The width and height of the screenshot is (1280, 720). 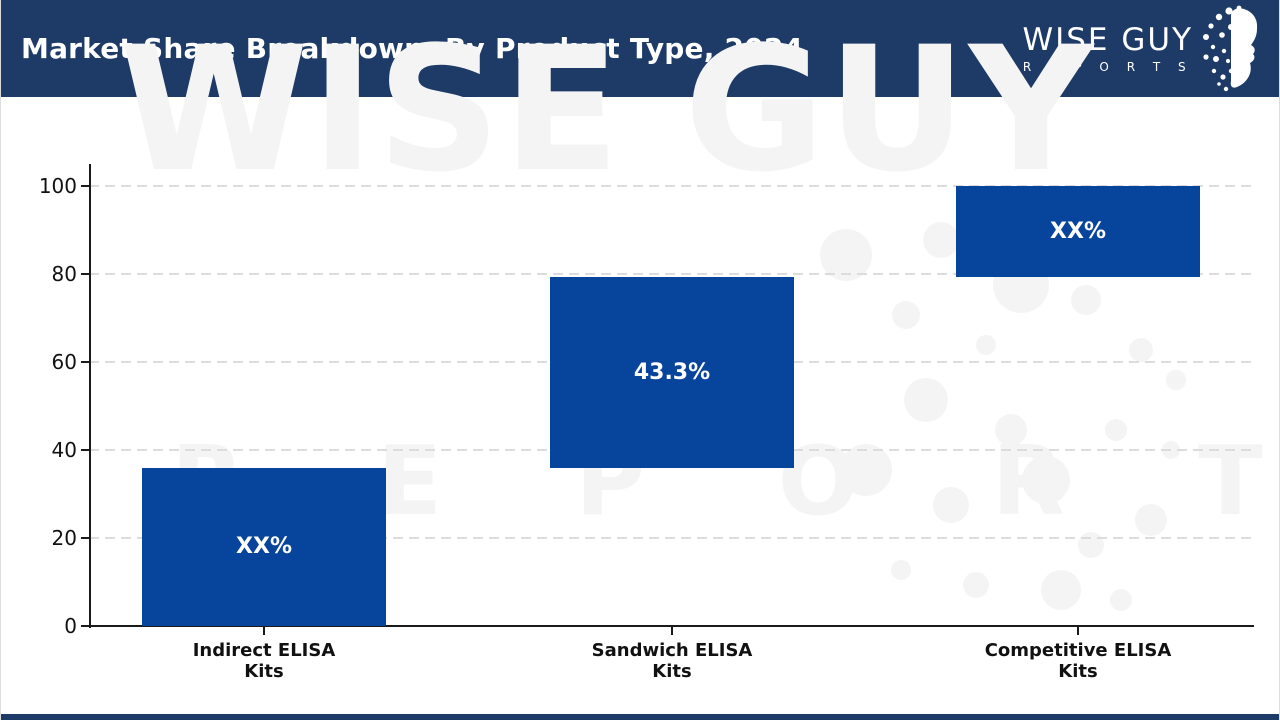 I want to click on bar-segment: 43.3%, so click(x=672, y=372).